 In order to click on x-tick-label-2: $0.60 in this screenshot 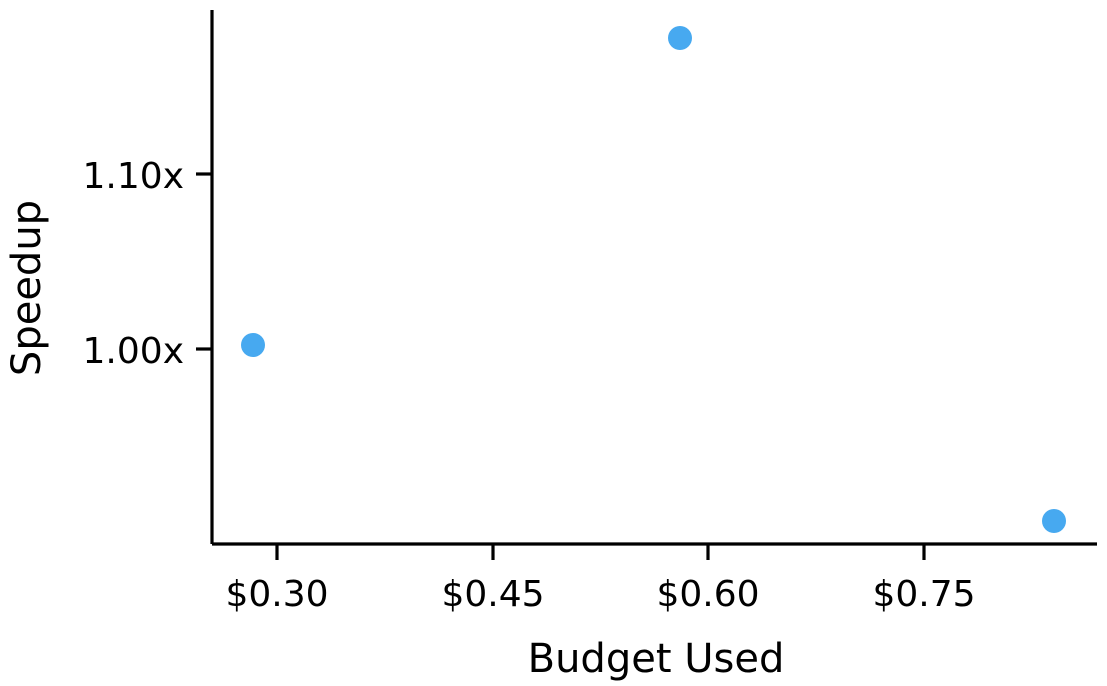, I will do `click(707, 594)`.